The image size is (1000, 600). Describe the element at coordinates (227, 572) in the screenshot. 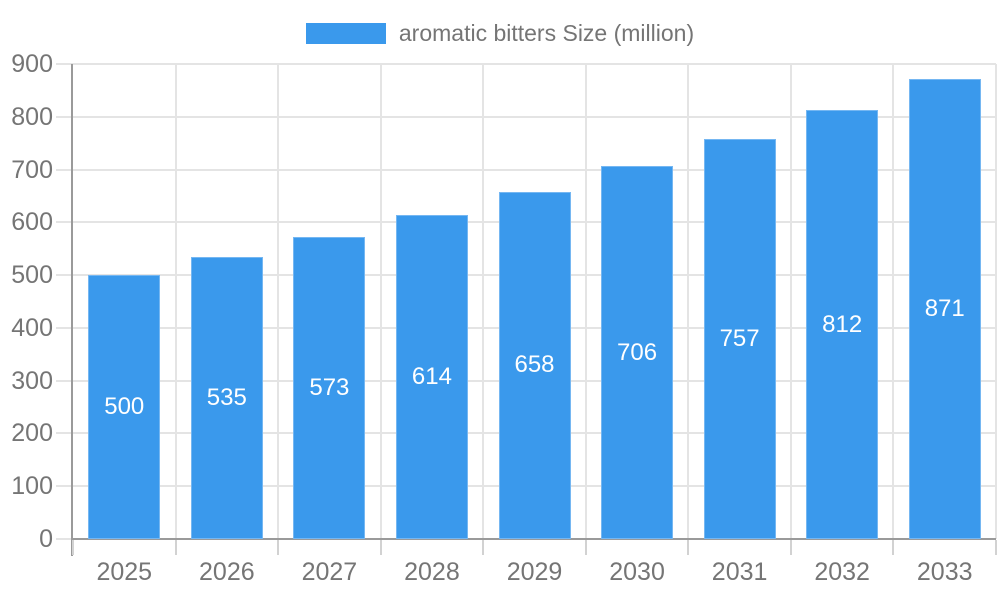

I see `x-axis-tick-label: 2026` at that location.